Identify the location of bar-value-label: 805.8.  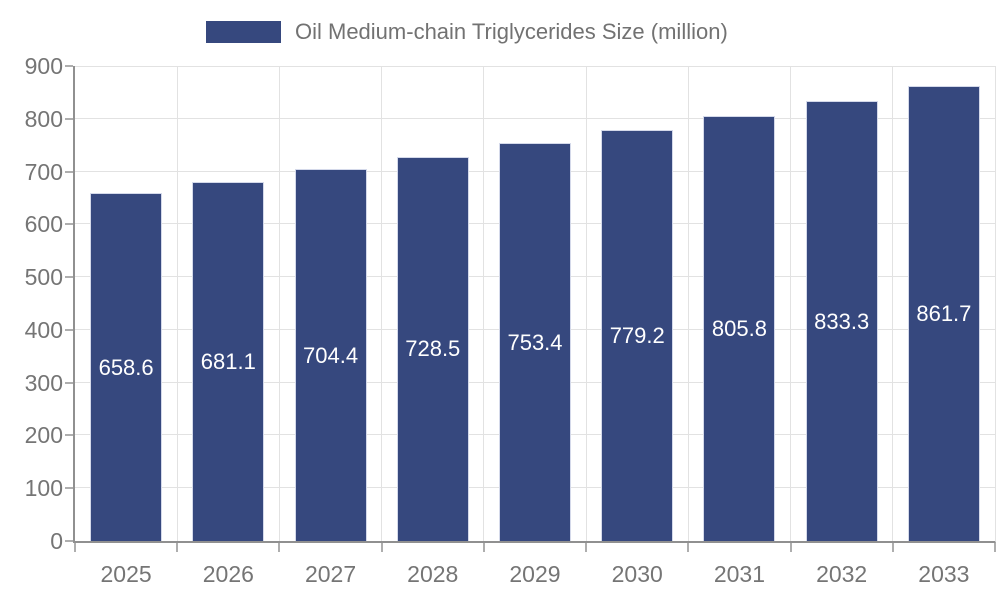
(739, 328).